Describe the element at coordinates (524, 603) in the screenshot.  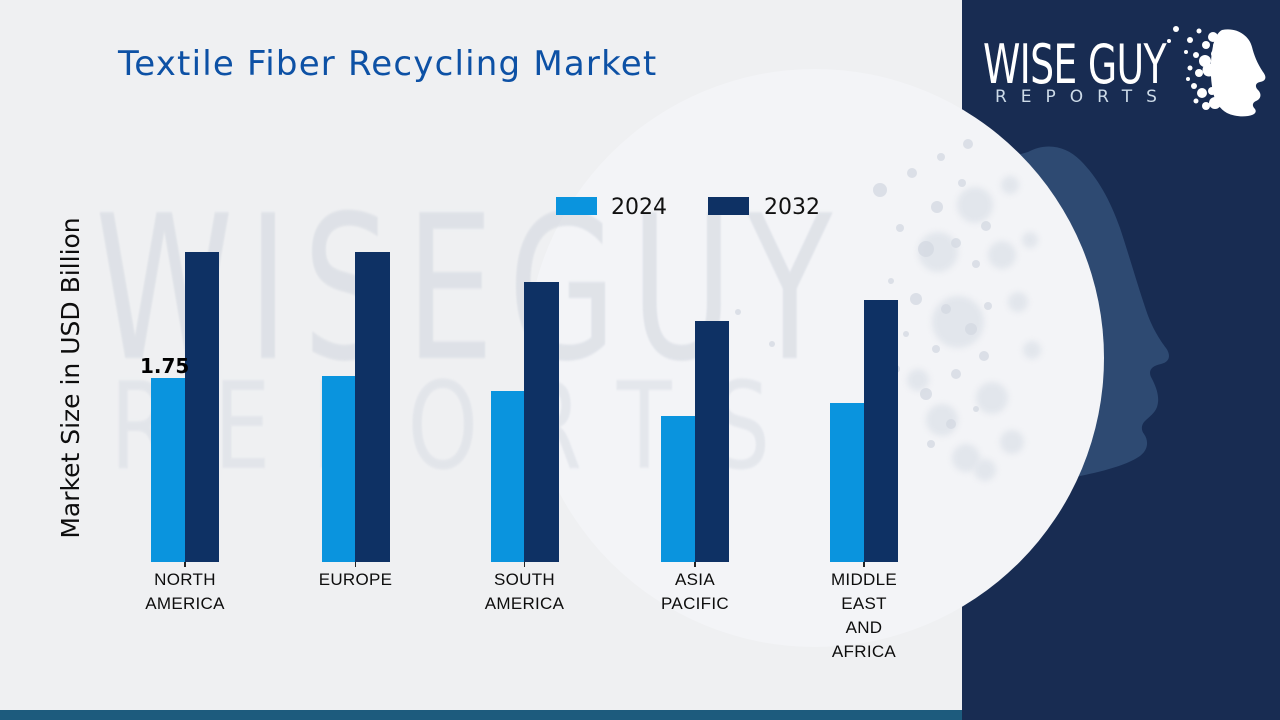
I see `category-label-south-america: AMERICA` at that location.